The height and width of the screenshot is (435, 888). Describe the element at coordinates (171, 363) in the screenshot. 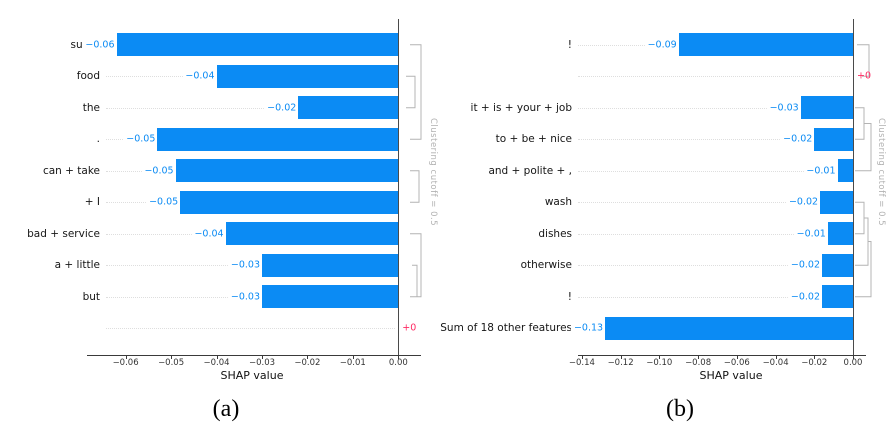

I see `x-axis-tick-label: −0.05` at that location.